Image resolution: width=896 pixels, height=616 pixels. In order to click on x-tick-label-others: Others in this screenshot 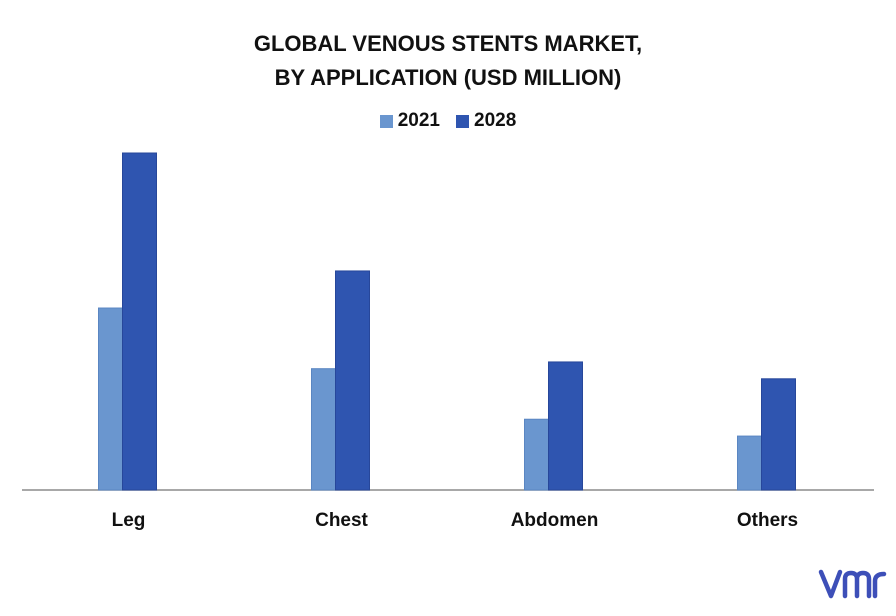, I will do `click(767, 520)`.